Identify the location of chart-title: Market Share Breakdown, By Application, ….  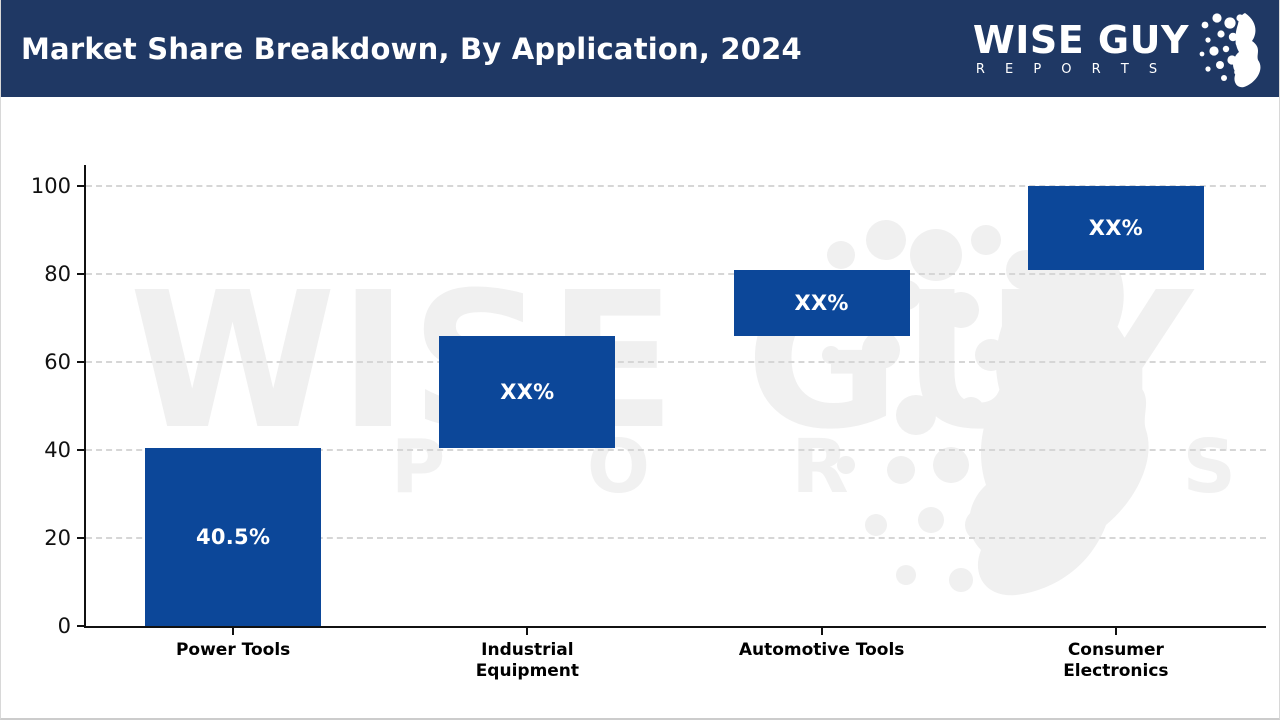
(411, 48).